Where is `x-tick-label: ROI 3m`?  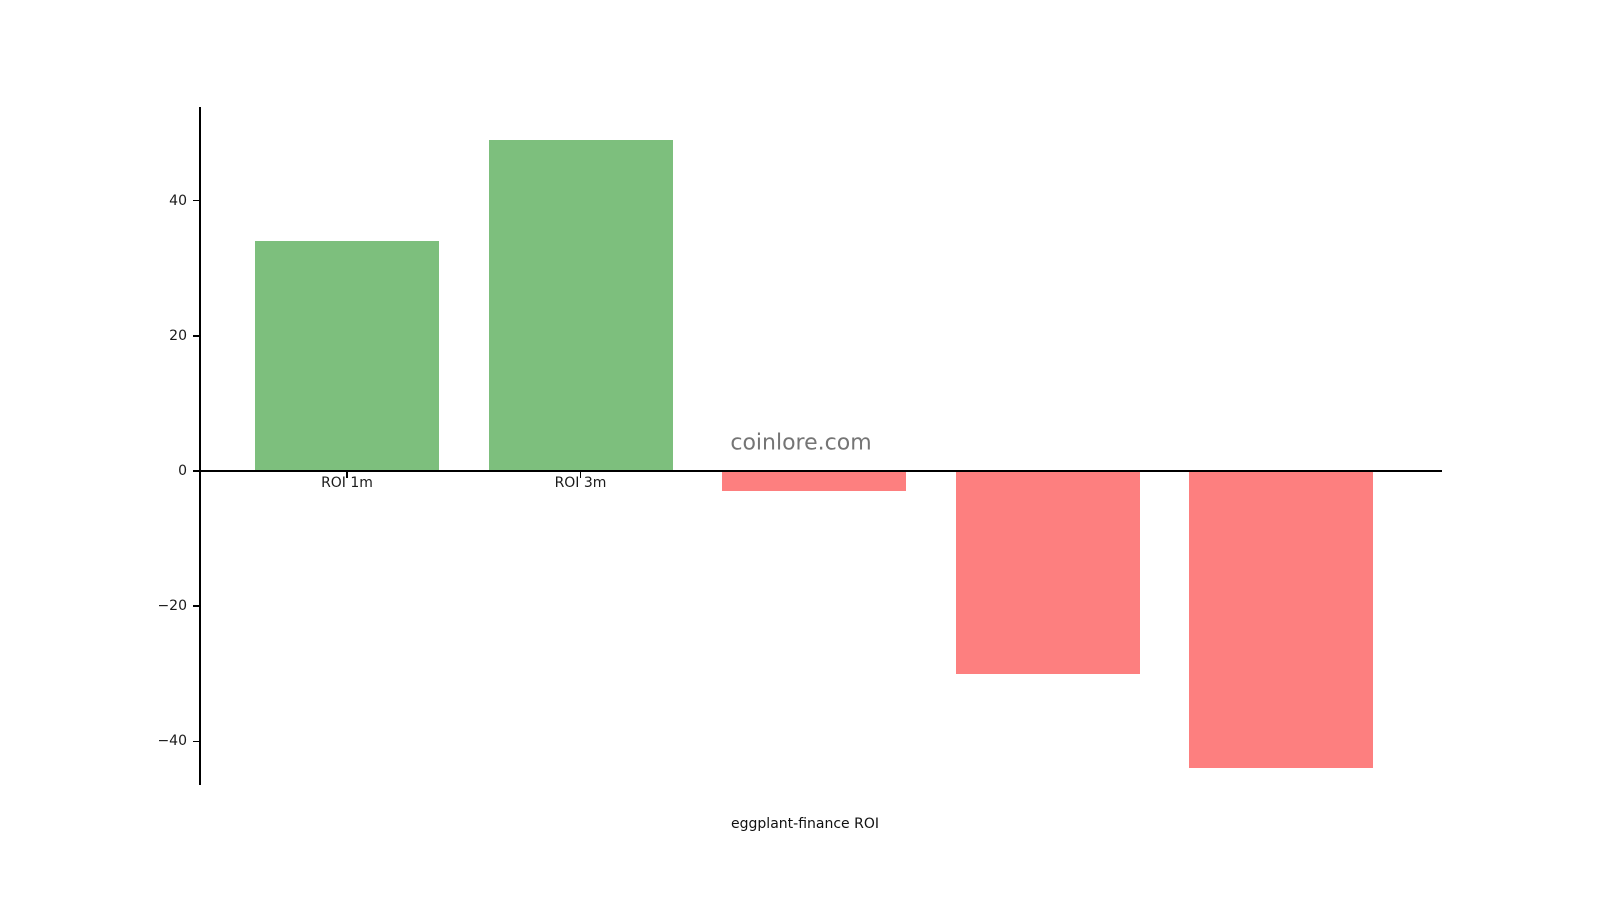 x-tick-label: ROI 3m is located at coordinates (580, 483).